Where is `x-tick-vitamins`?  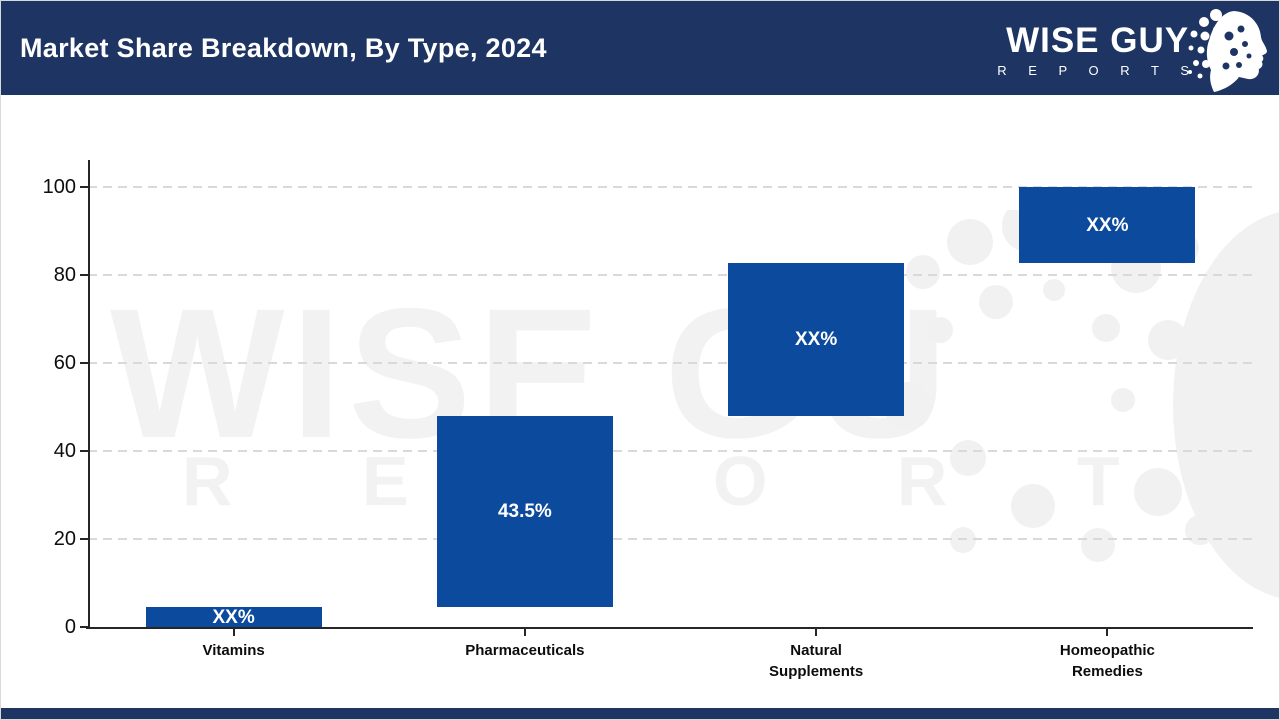 x-tick-vitamins is located at coordinates (233, 631).